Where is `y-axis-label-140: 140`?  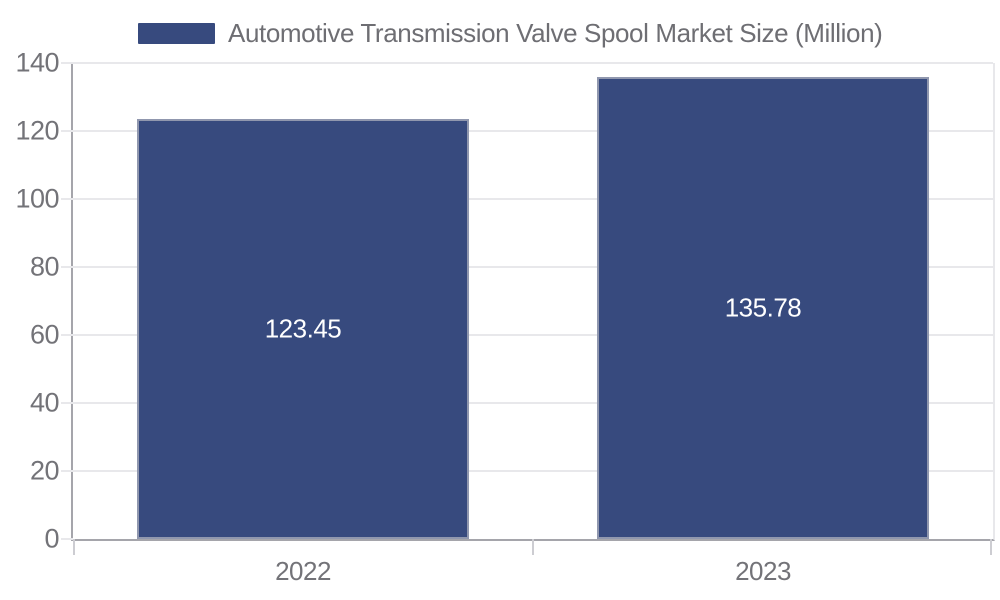 y-axis-label-140: 140 is located at coordinates (37, 62).